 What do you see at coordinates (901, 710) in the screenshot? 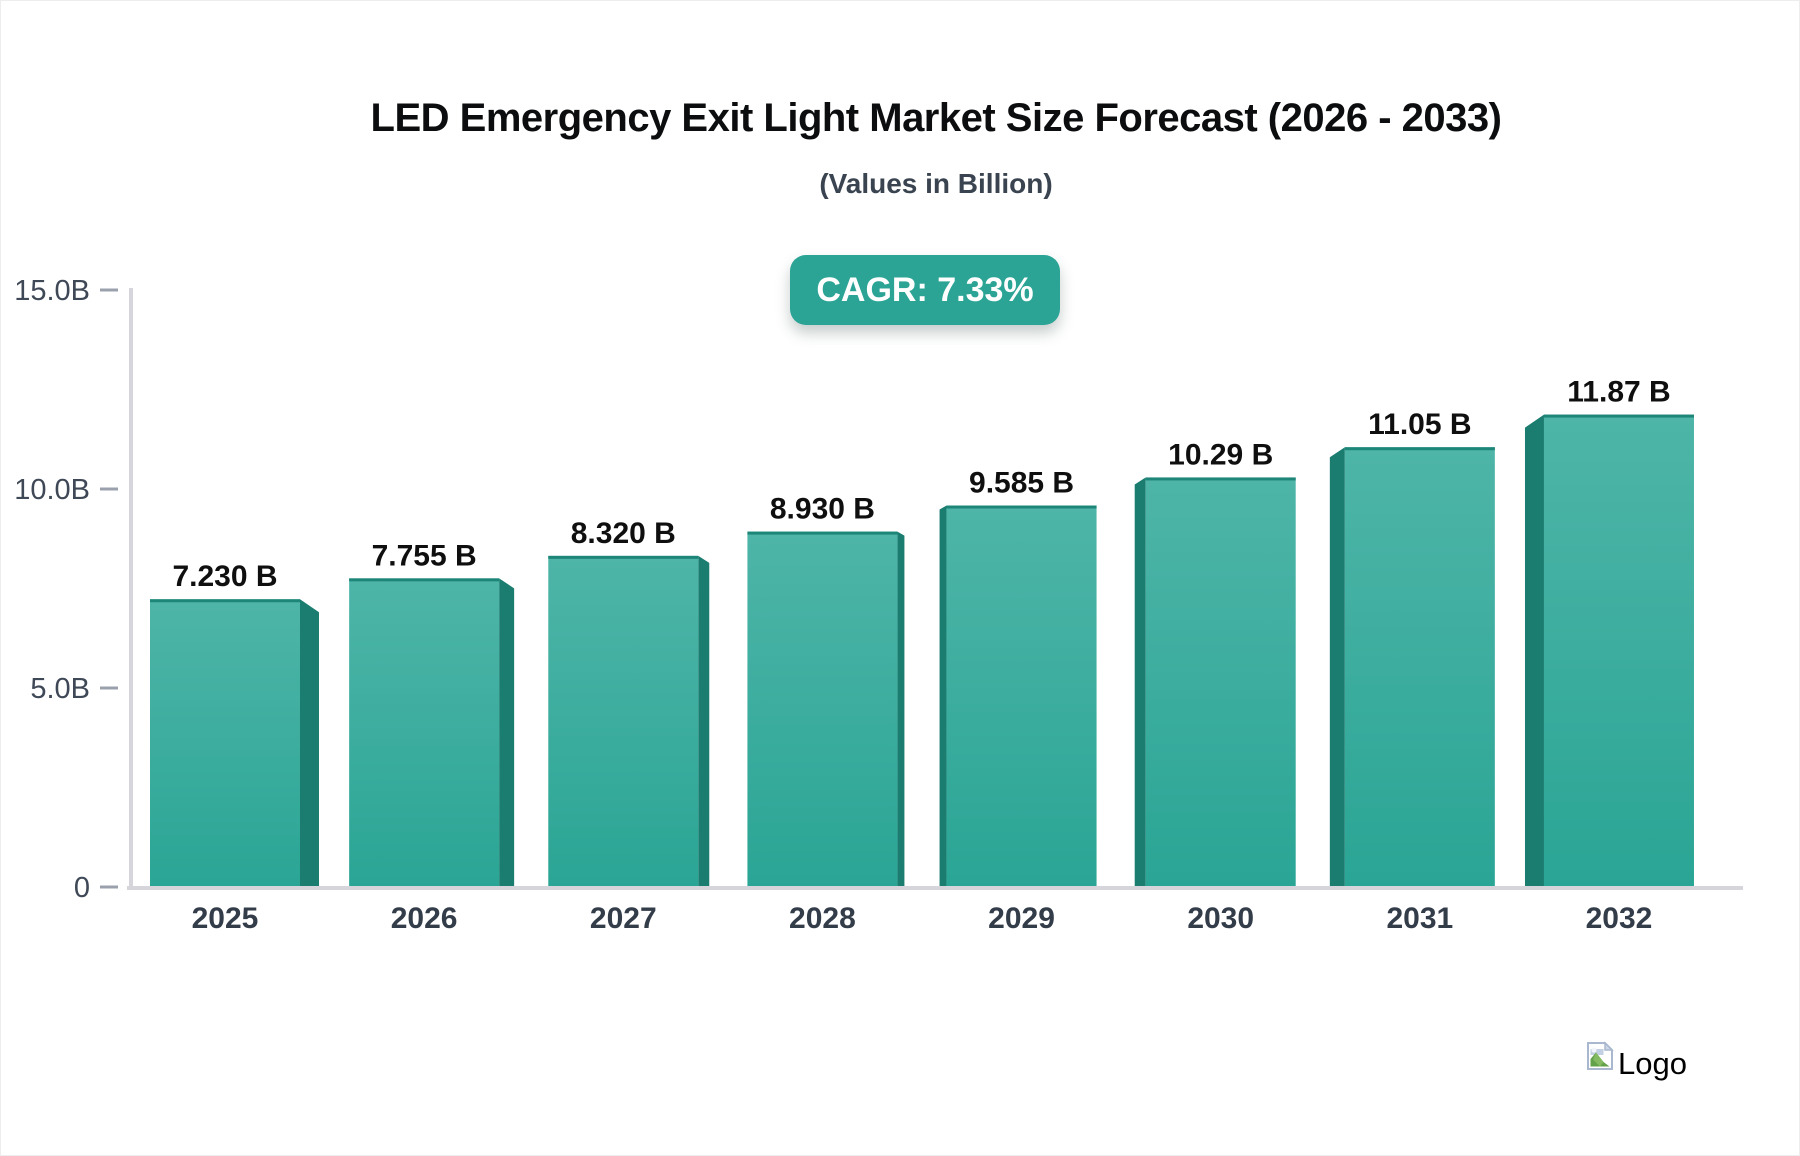
I see `bar-side-2028` at bounding box center [901, 710].